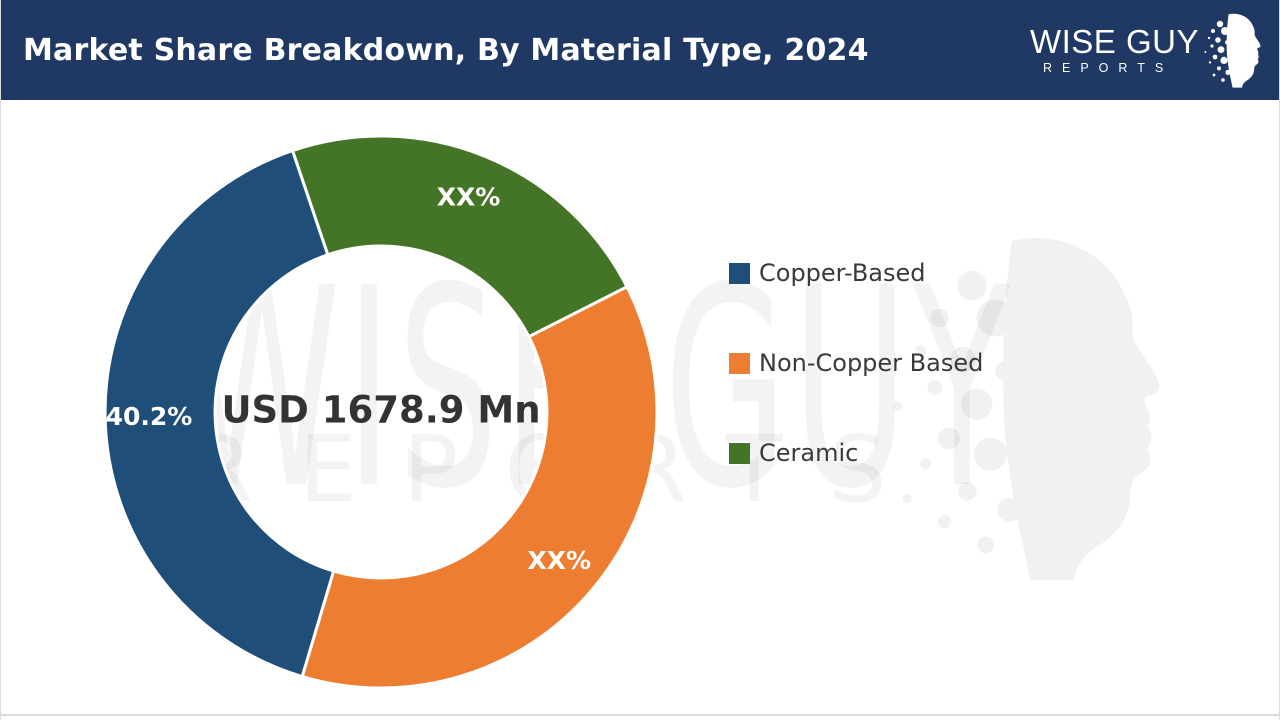 Image resolution: width=1280 pixels, height=720 pixels. I want to click on brand-name: WISE GUY, so click(1114, 42).